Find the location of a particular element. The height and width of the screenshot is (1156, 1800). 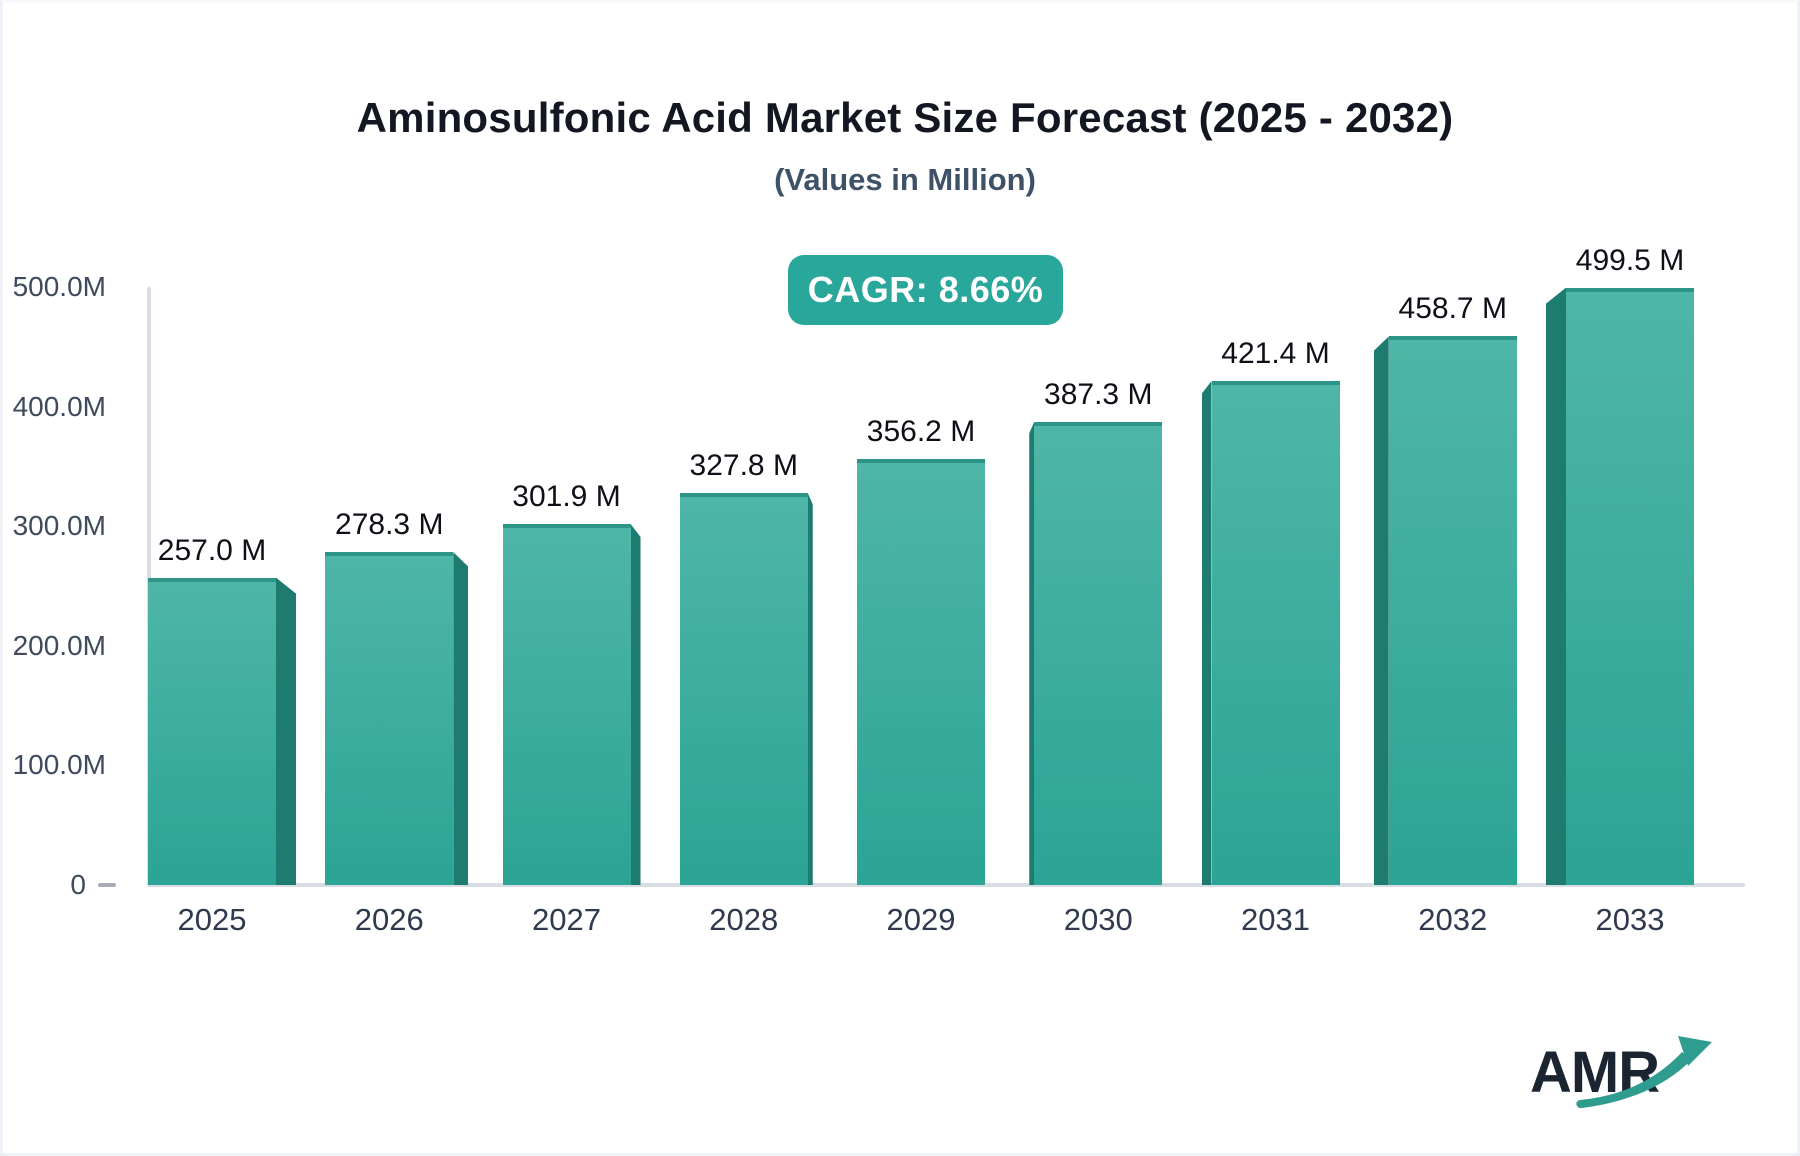

x-tick-label-2033: 2033 is located at coordinates (1630, 919).